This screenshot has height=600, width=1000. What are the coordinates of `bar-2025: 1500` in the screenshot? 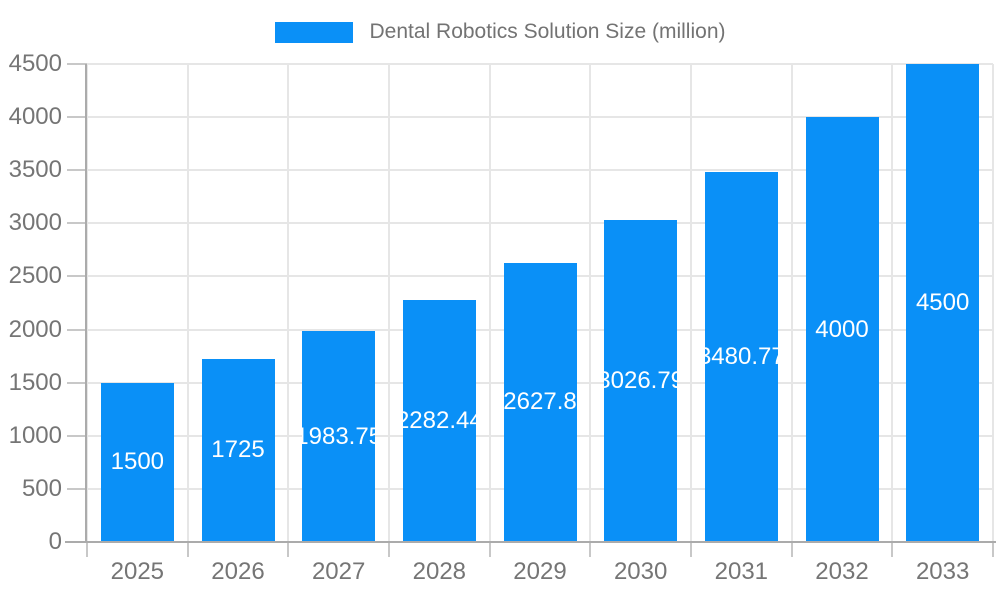 It's located at (137, 462).